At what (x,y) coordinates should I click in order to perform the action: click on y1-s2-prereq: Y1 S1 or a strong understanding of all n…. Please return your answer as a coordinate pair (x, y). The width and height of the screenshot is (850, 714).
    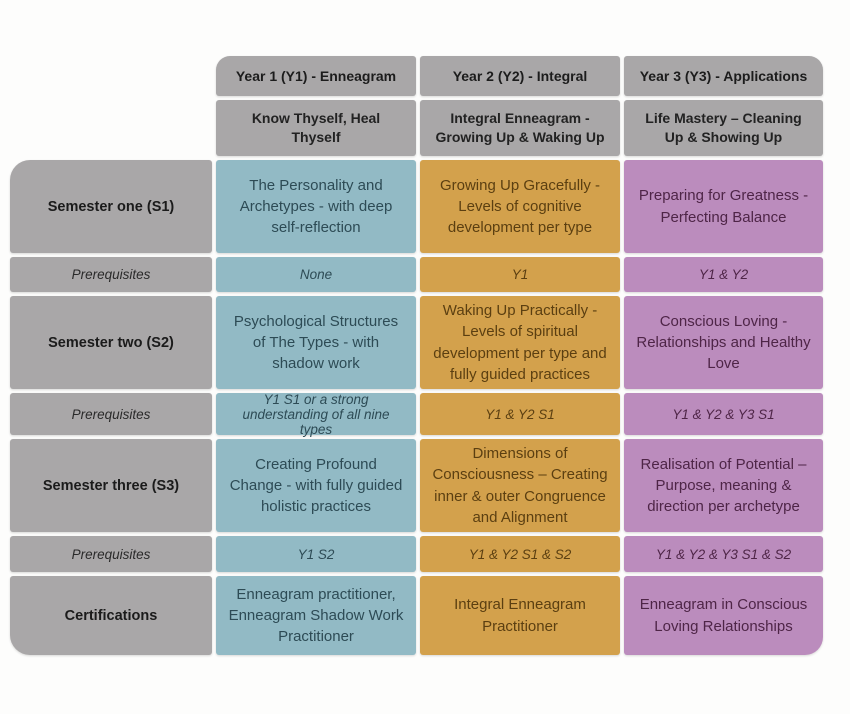
    Looking at the image, I should click on (316, 414).